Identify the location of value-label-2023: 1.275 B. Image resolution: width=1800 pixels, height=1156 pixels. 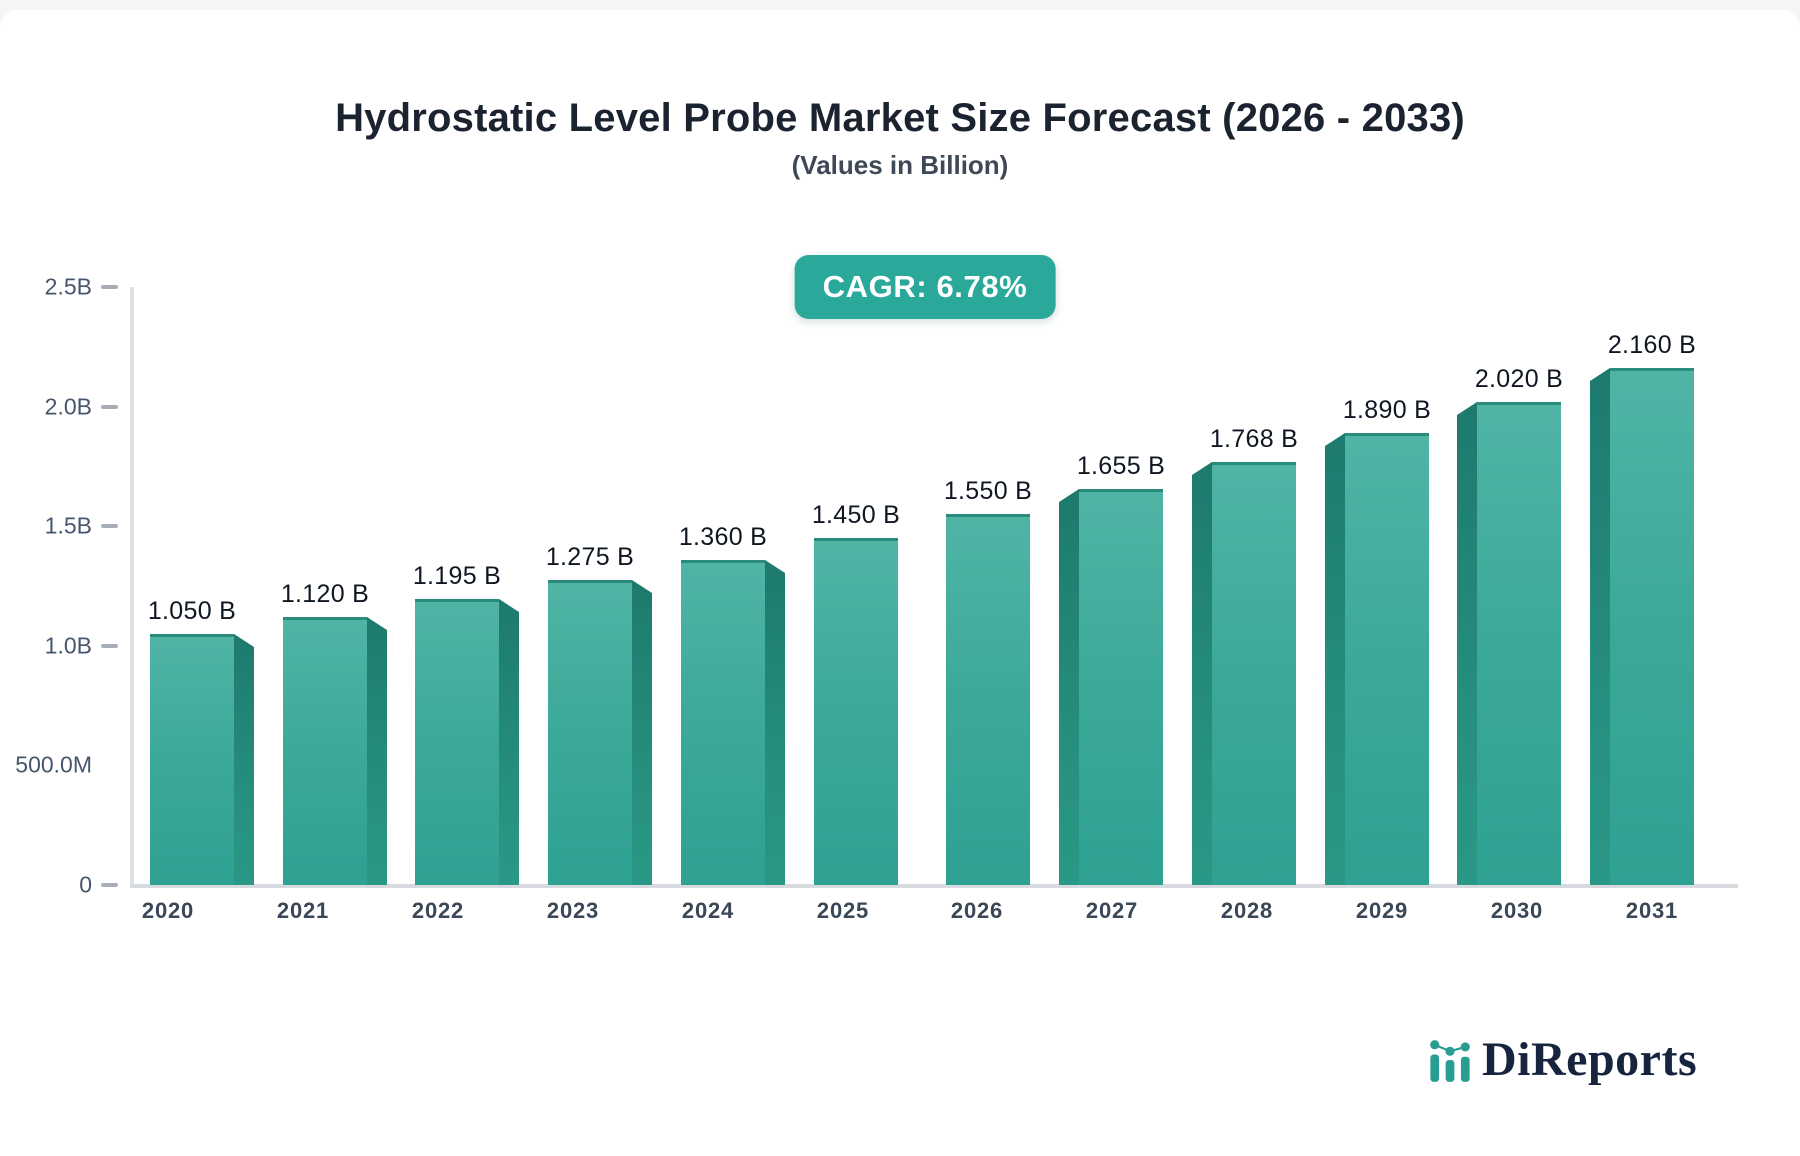
(590, 557).